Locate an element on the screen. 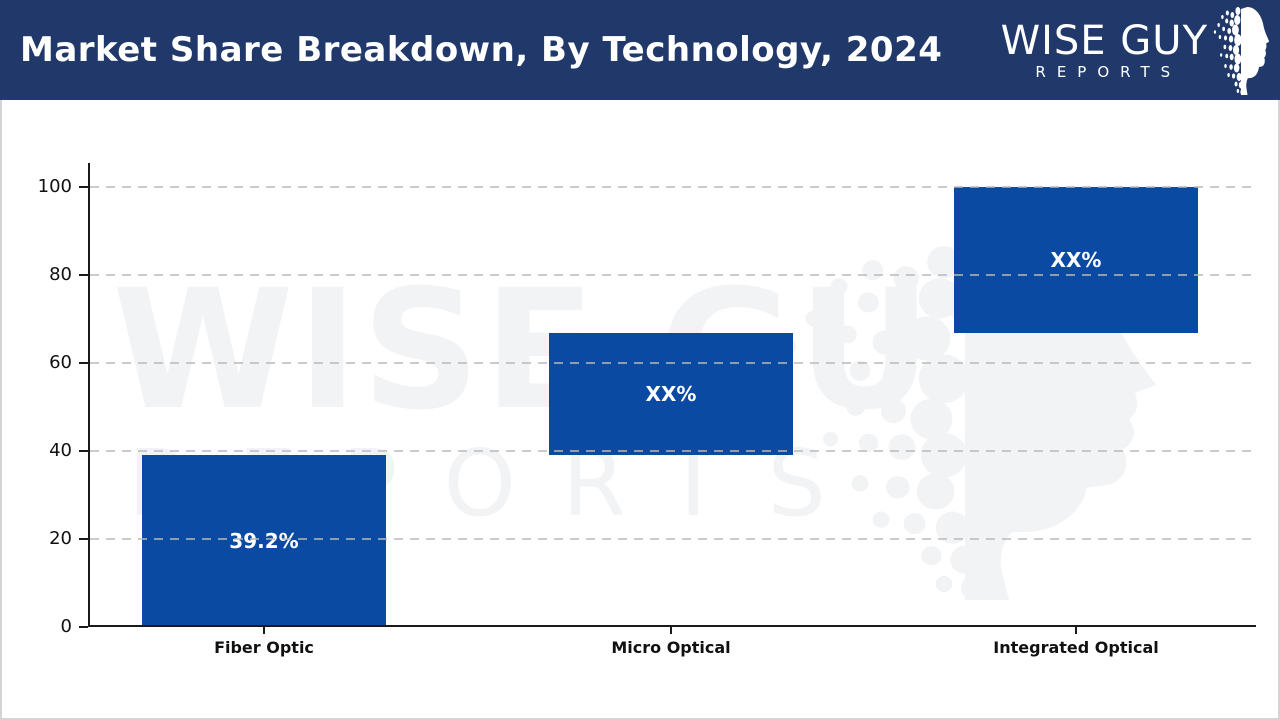 Image resolution: width=1280 pixels, height=720 pixels. y-axis-label: 80 is located at coordinates (60, 274).